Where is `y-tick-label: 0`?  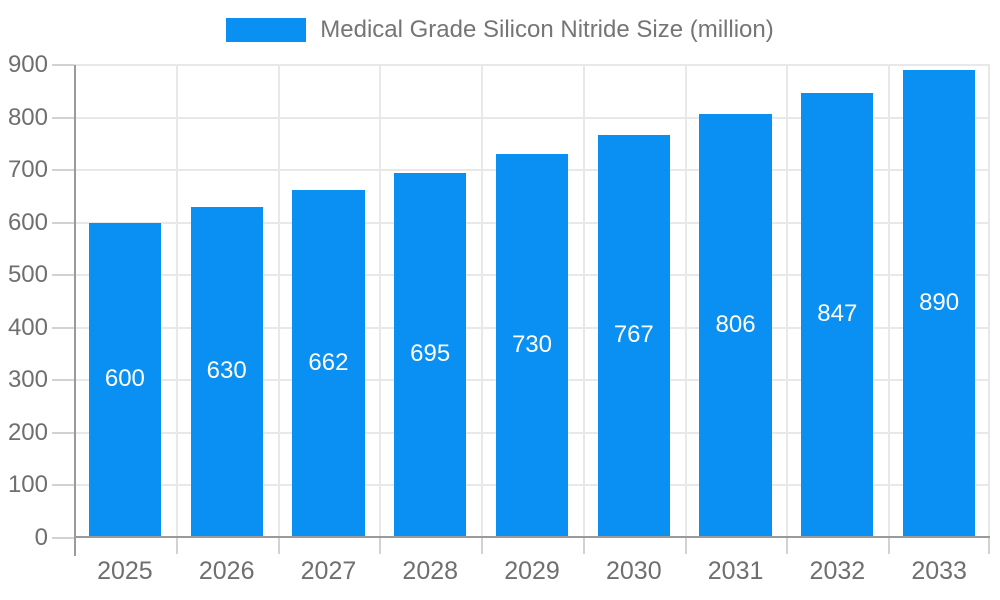 y-tick-label: 0 is located at coordinates (41, 537).